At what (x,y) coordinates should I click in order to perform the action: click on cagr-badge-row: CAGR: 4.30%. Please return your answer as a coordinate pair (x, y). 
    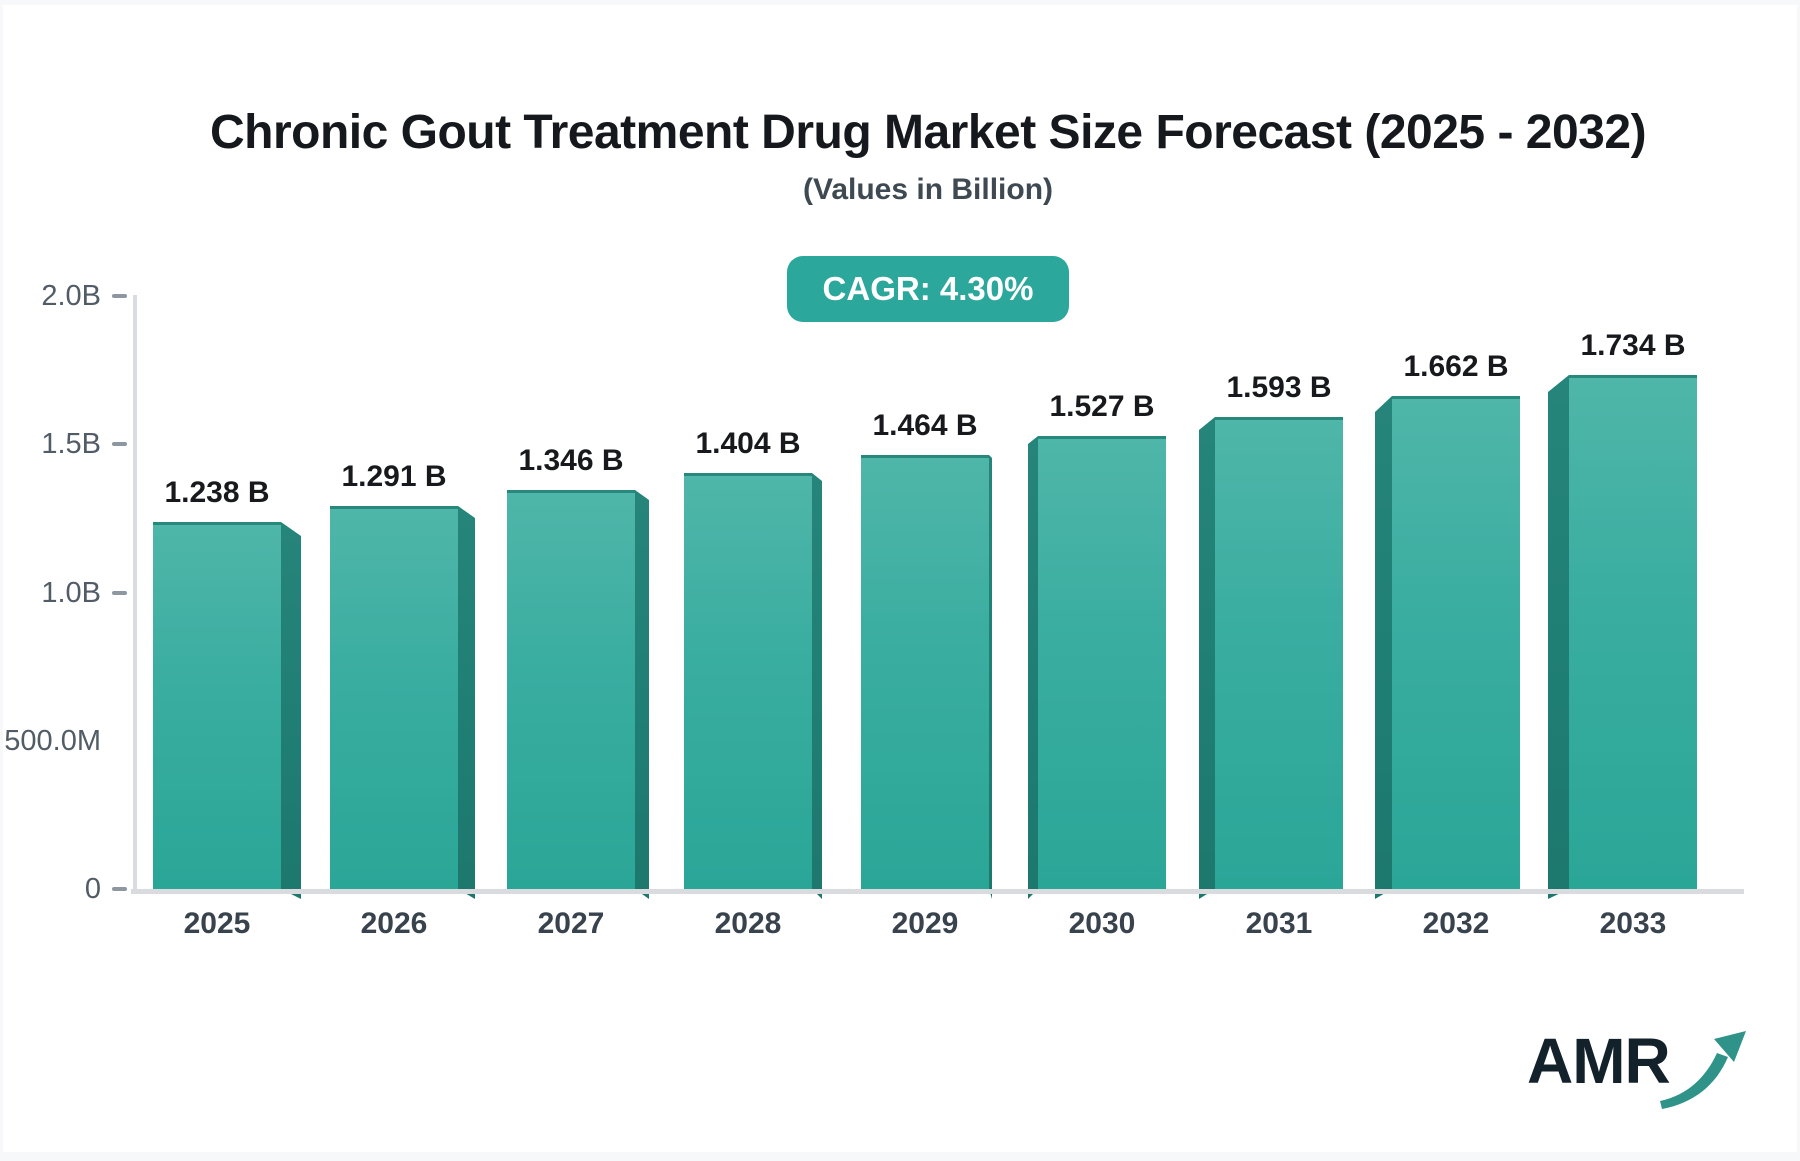
    Looking at the image, I should click on (928, 289).